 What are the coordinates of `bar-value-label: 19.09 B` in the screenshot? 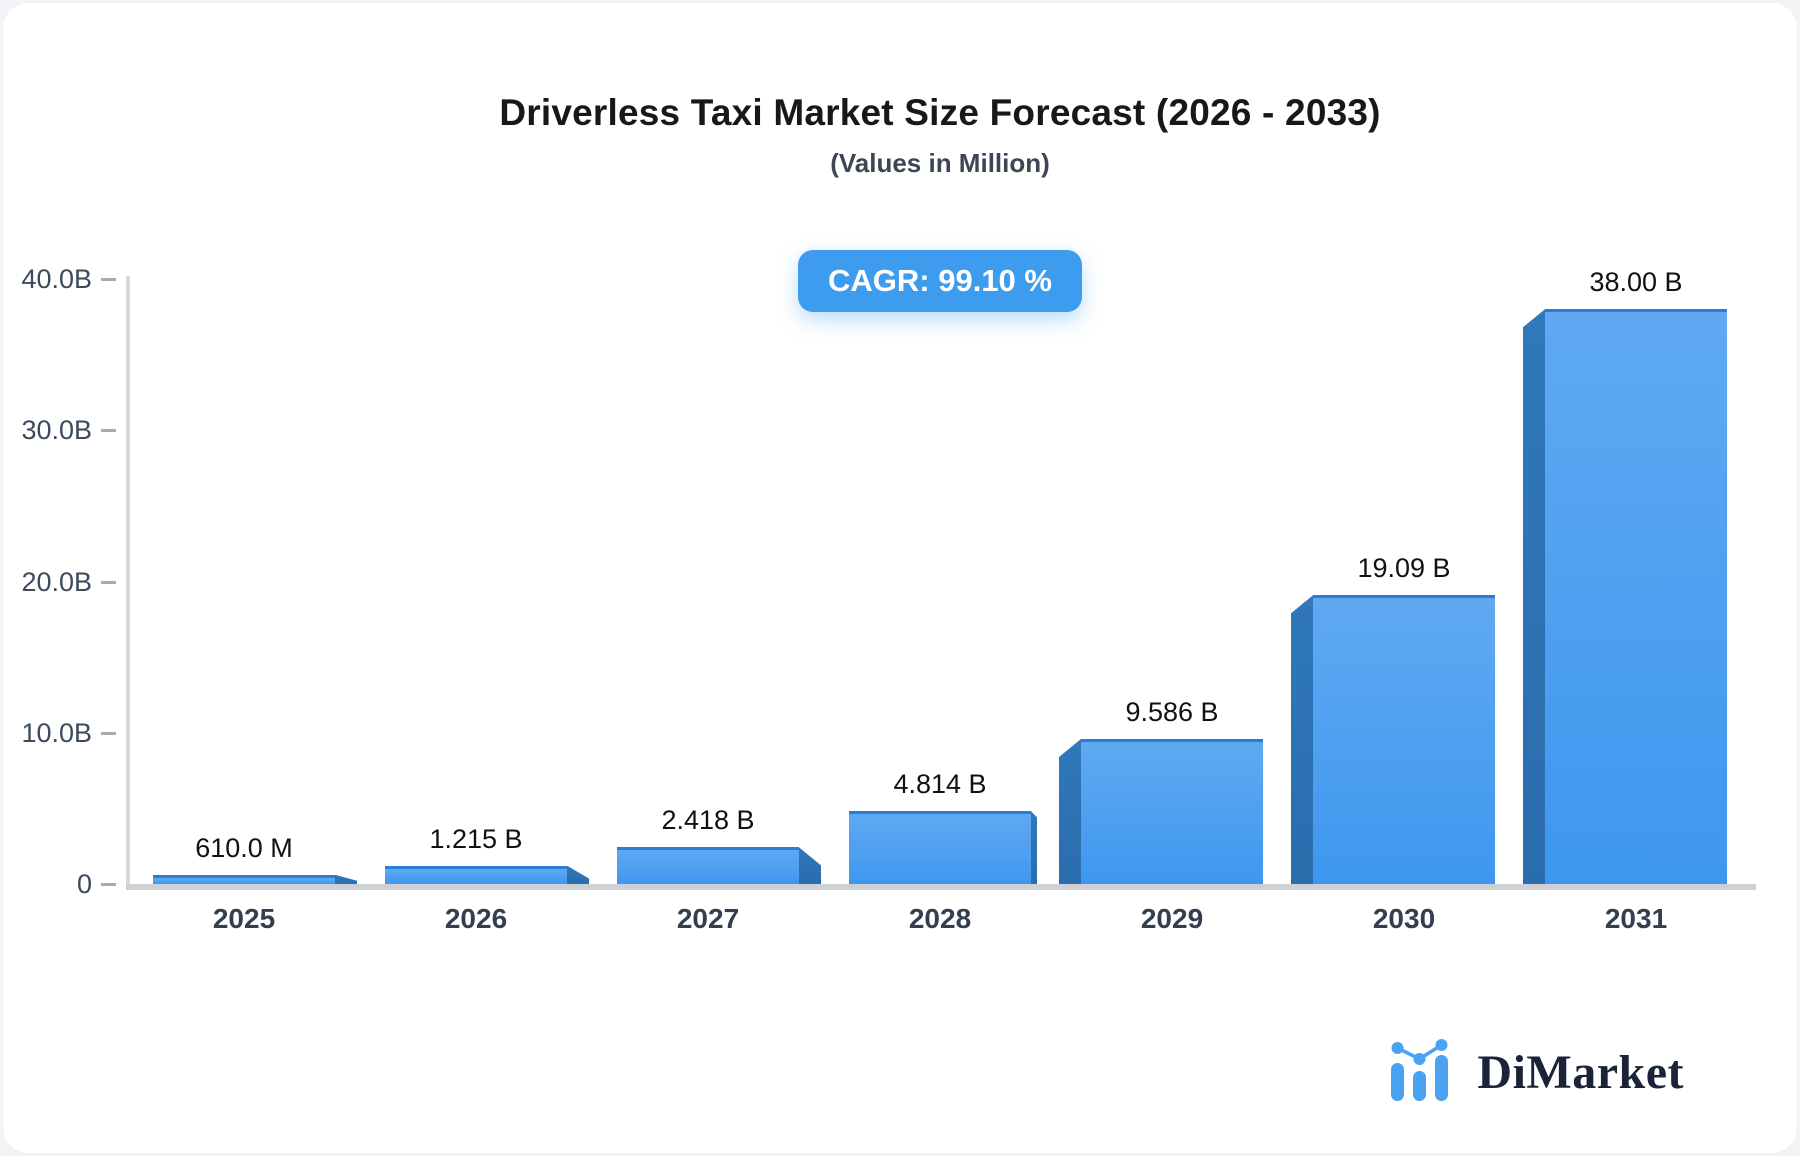 It's located at (1404, 568).